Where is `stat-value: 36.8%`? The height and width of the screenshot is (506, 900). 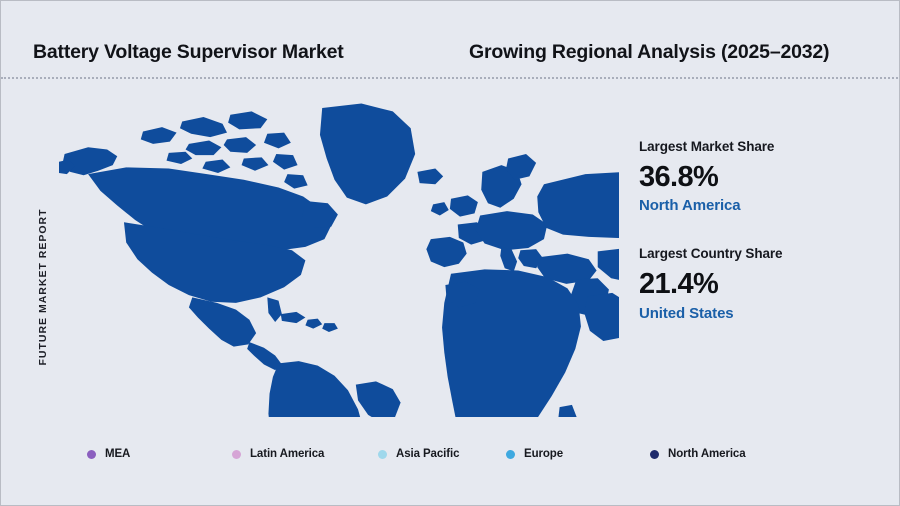
stat-value: 36.8% is located at coordinates (679, 177).